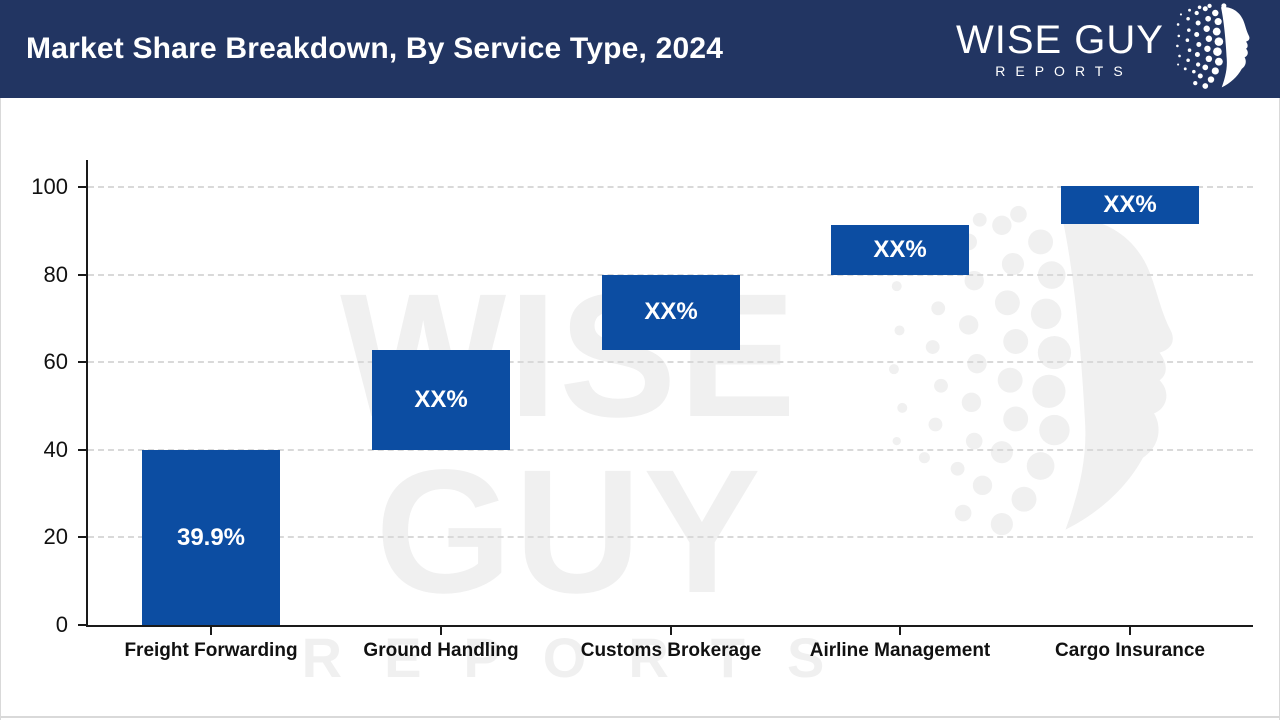 This screenshot has width=1280, height=720. What do you see at coordinates (671, 650) in the screenshot?
I see `x-category-label: Customs Brokerage` at bounding box center [671, 650].